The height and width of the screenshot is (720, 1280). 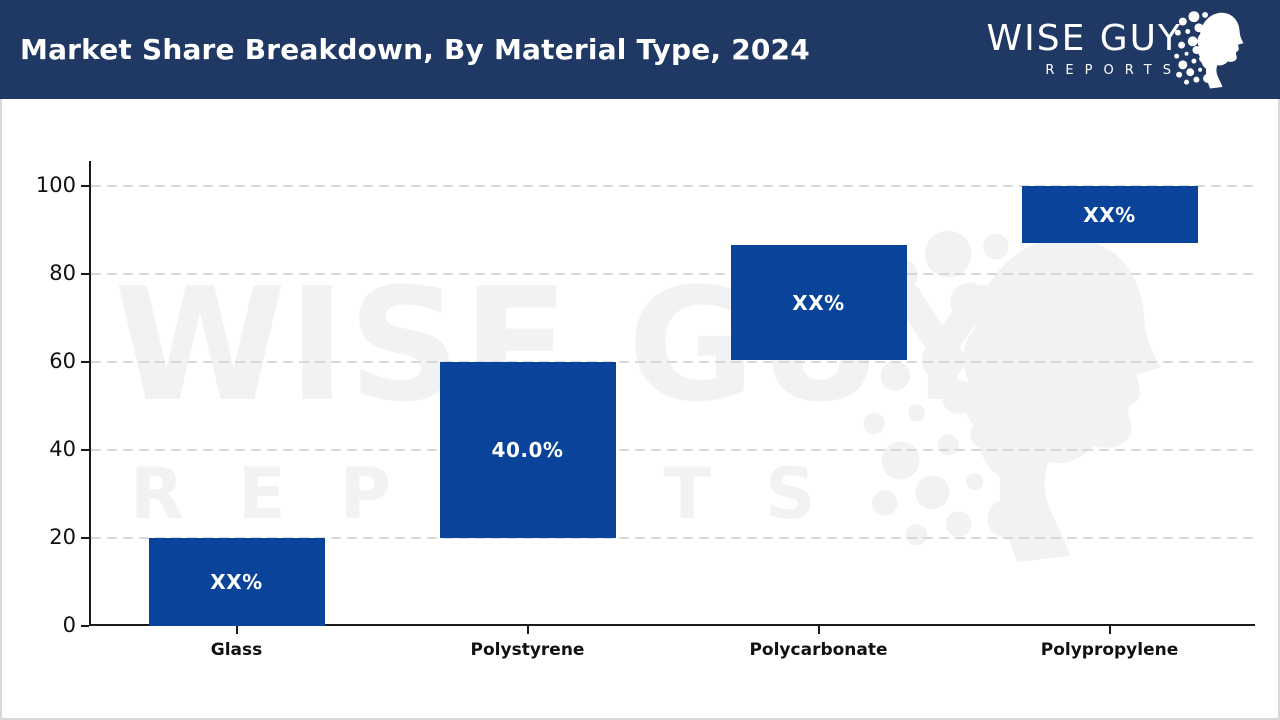 I want to click on bar-value-label-glass: XX%, so click(x=236, y=582).